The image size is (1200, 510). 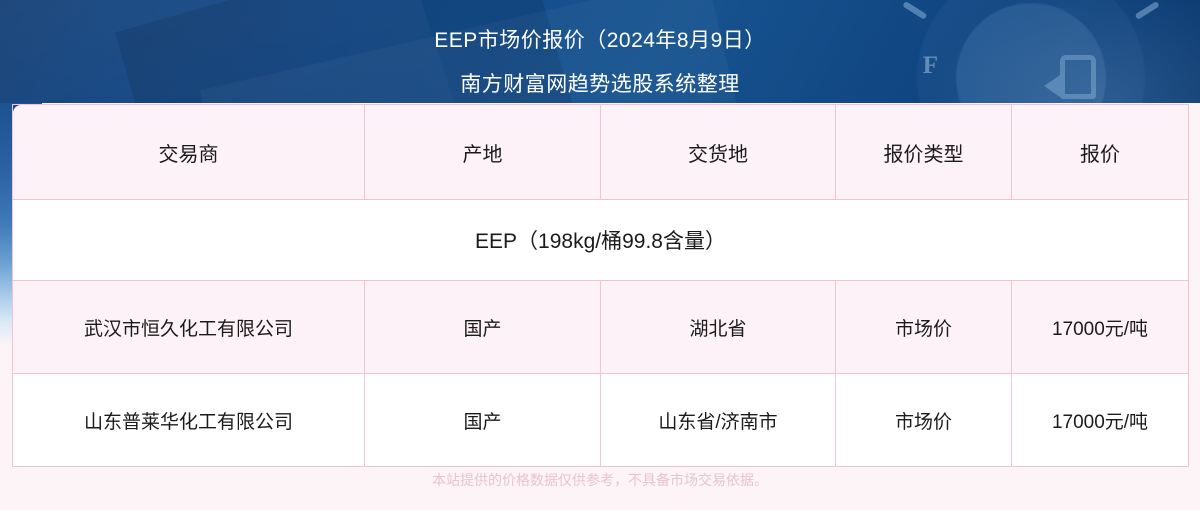 What do you see at coordinates (600, 40) in the screenshot?
I see `page-title: EEP市场价报价（2024年8月9日）` at bounding box center [600, 40].